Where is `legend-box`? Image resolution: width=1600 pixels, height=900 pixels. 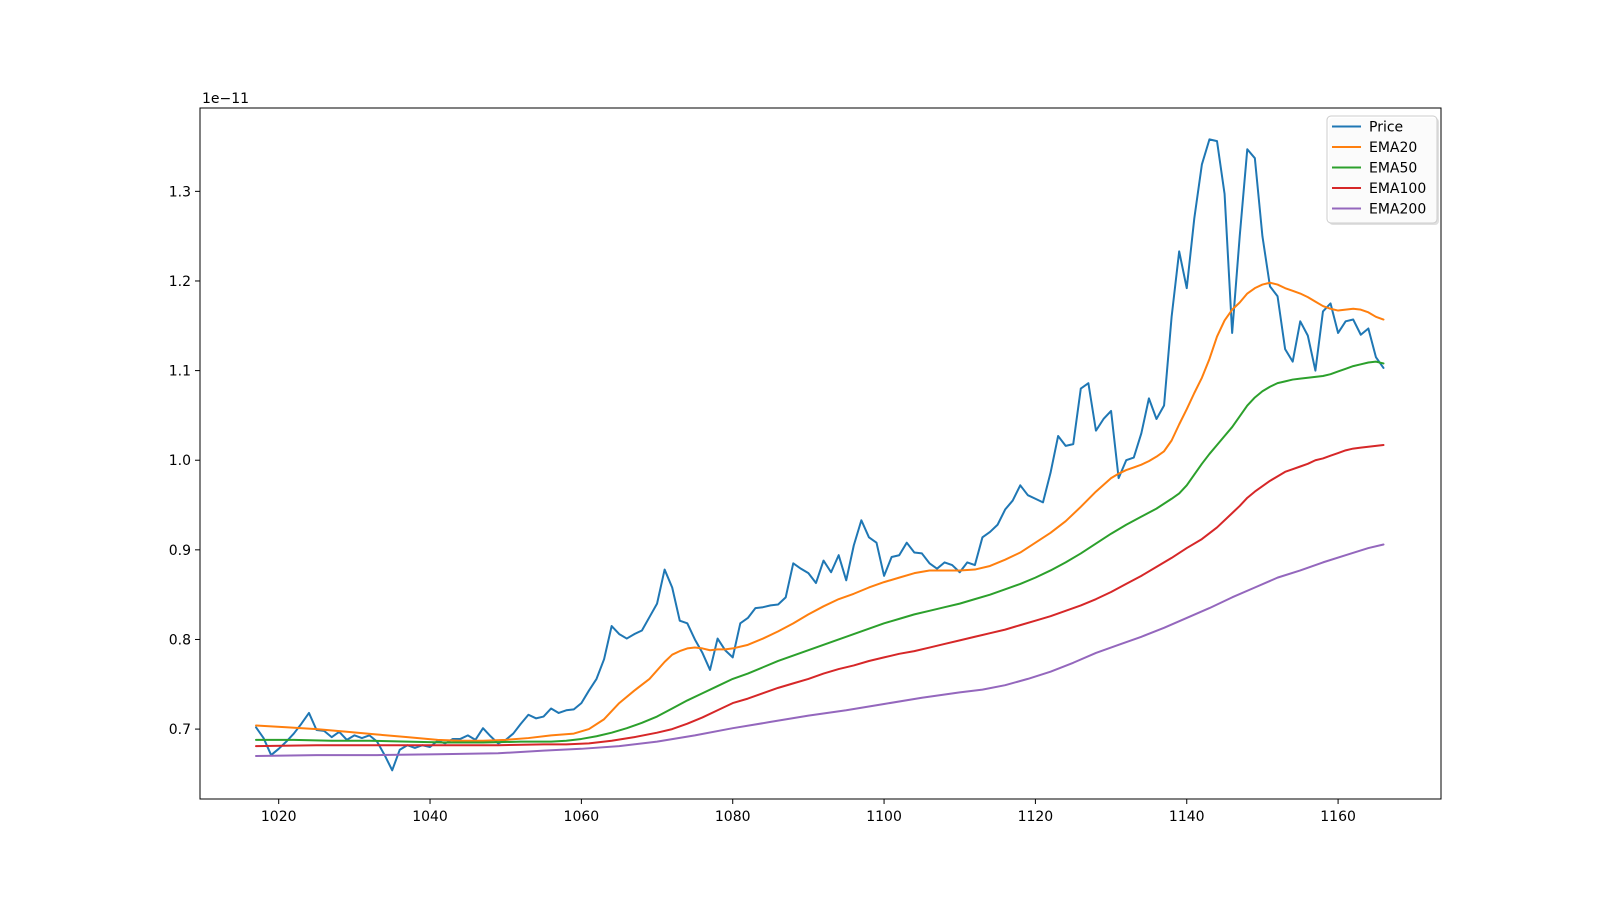
legend-box is located at coordinates (1382, 169).